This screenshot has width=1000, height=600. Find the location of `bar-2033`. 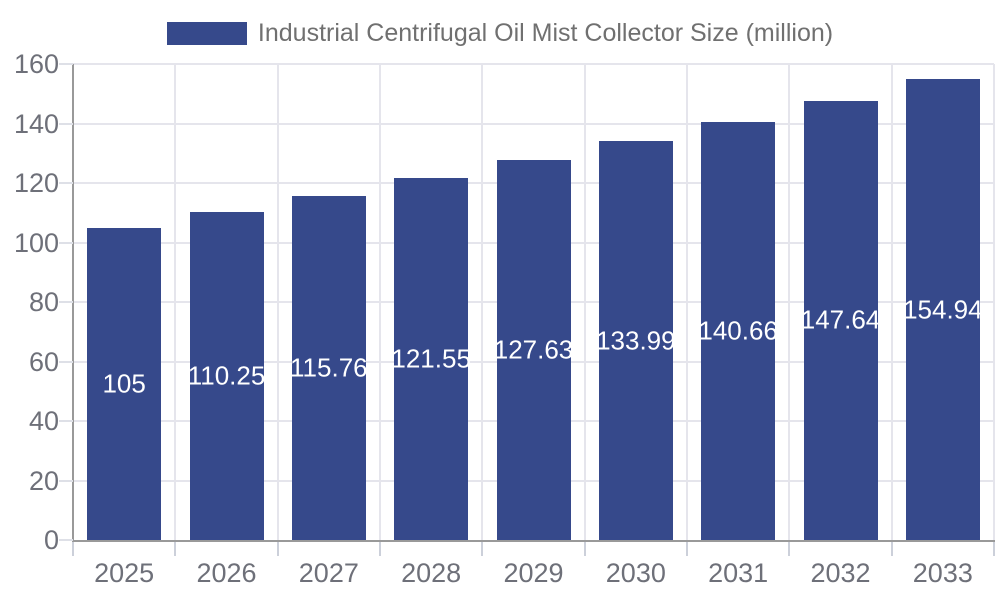

bar-2033 is located at coordinates (942, 309).